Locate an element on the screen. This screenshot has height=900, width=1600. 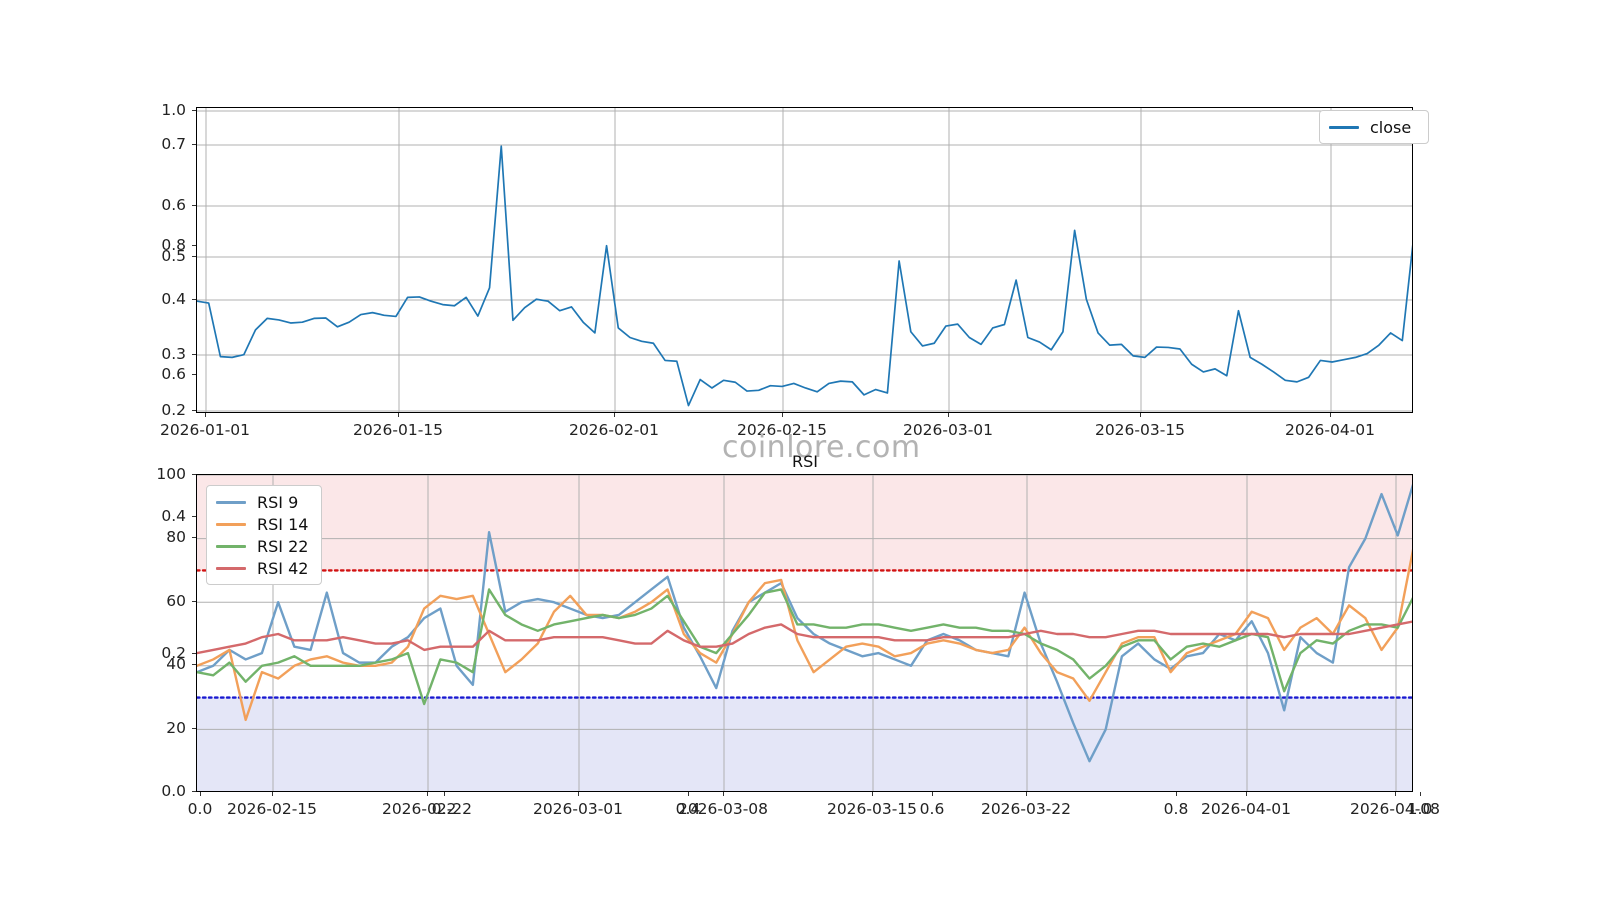
price-y-tick-label: 0.8 is located at coordinates (173, 245).